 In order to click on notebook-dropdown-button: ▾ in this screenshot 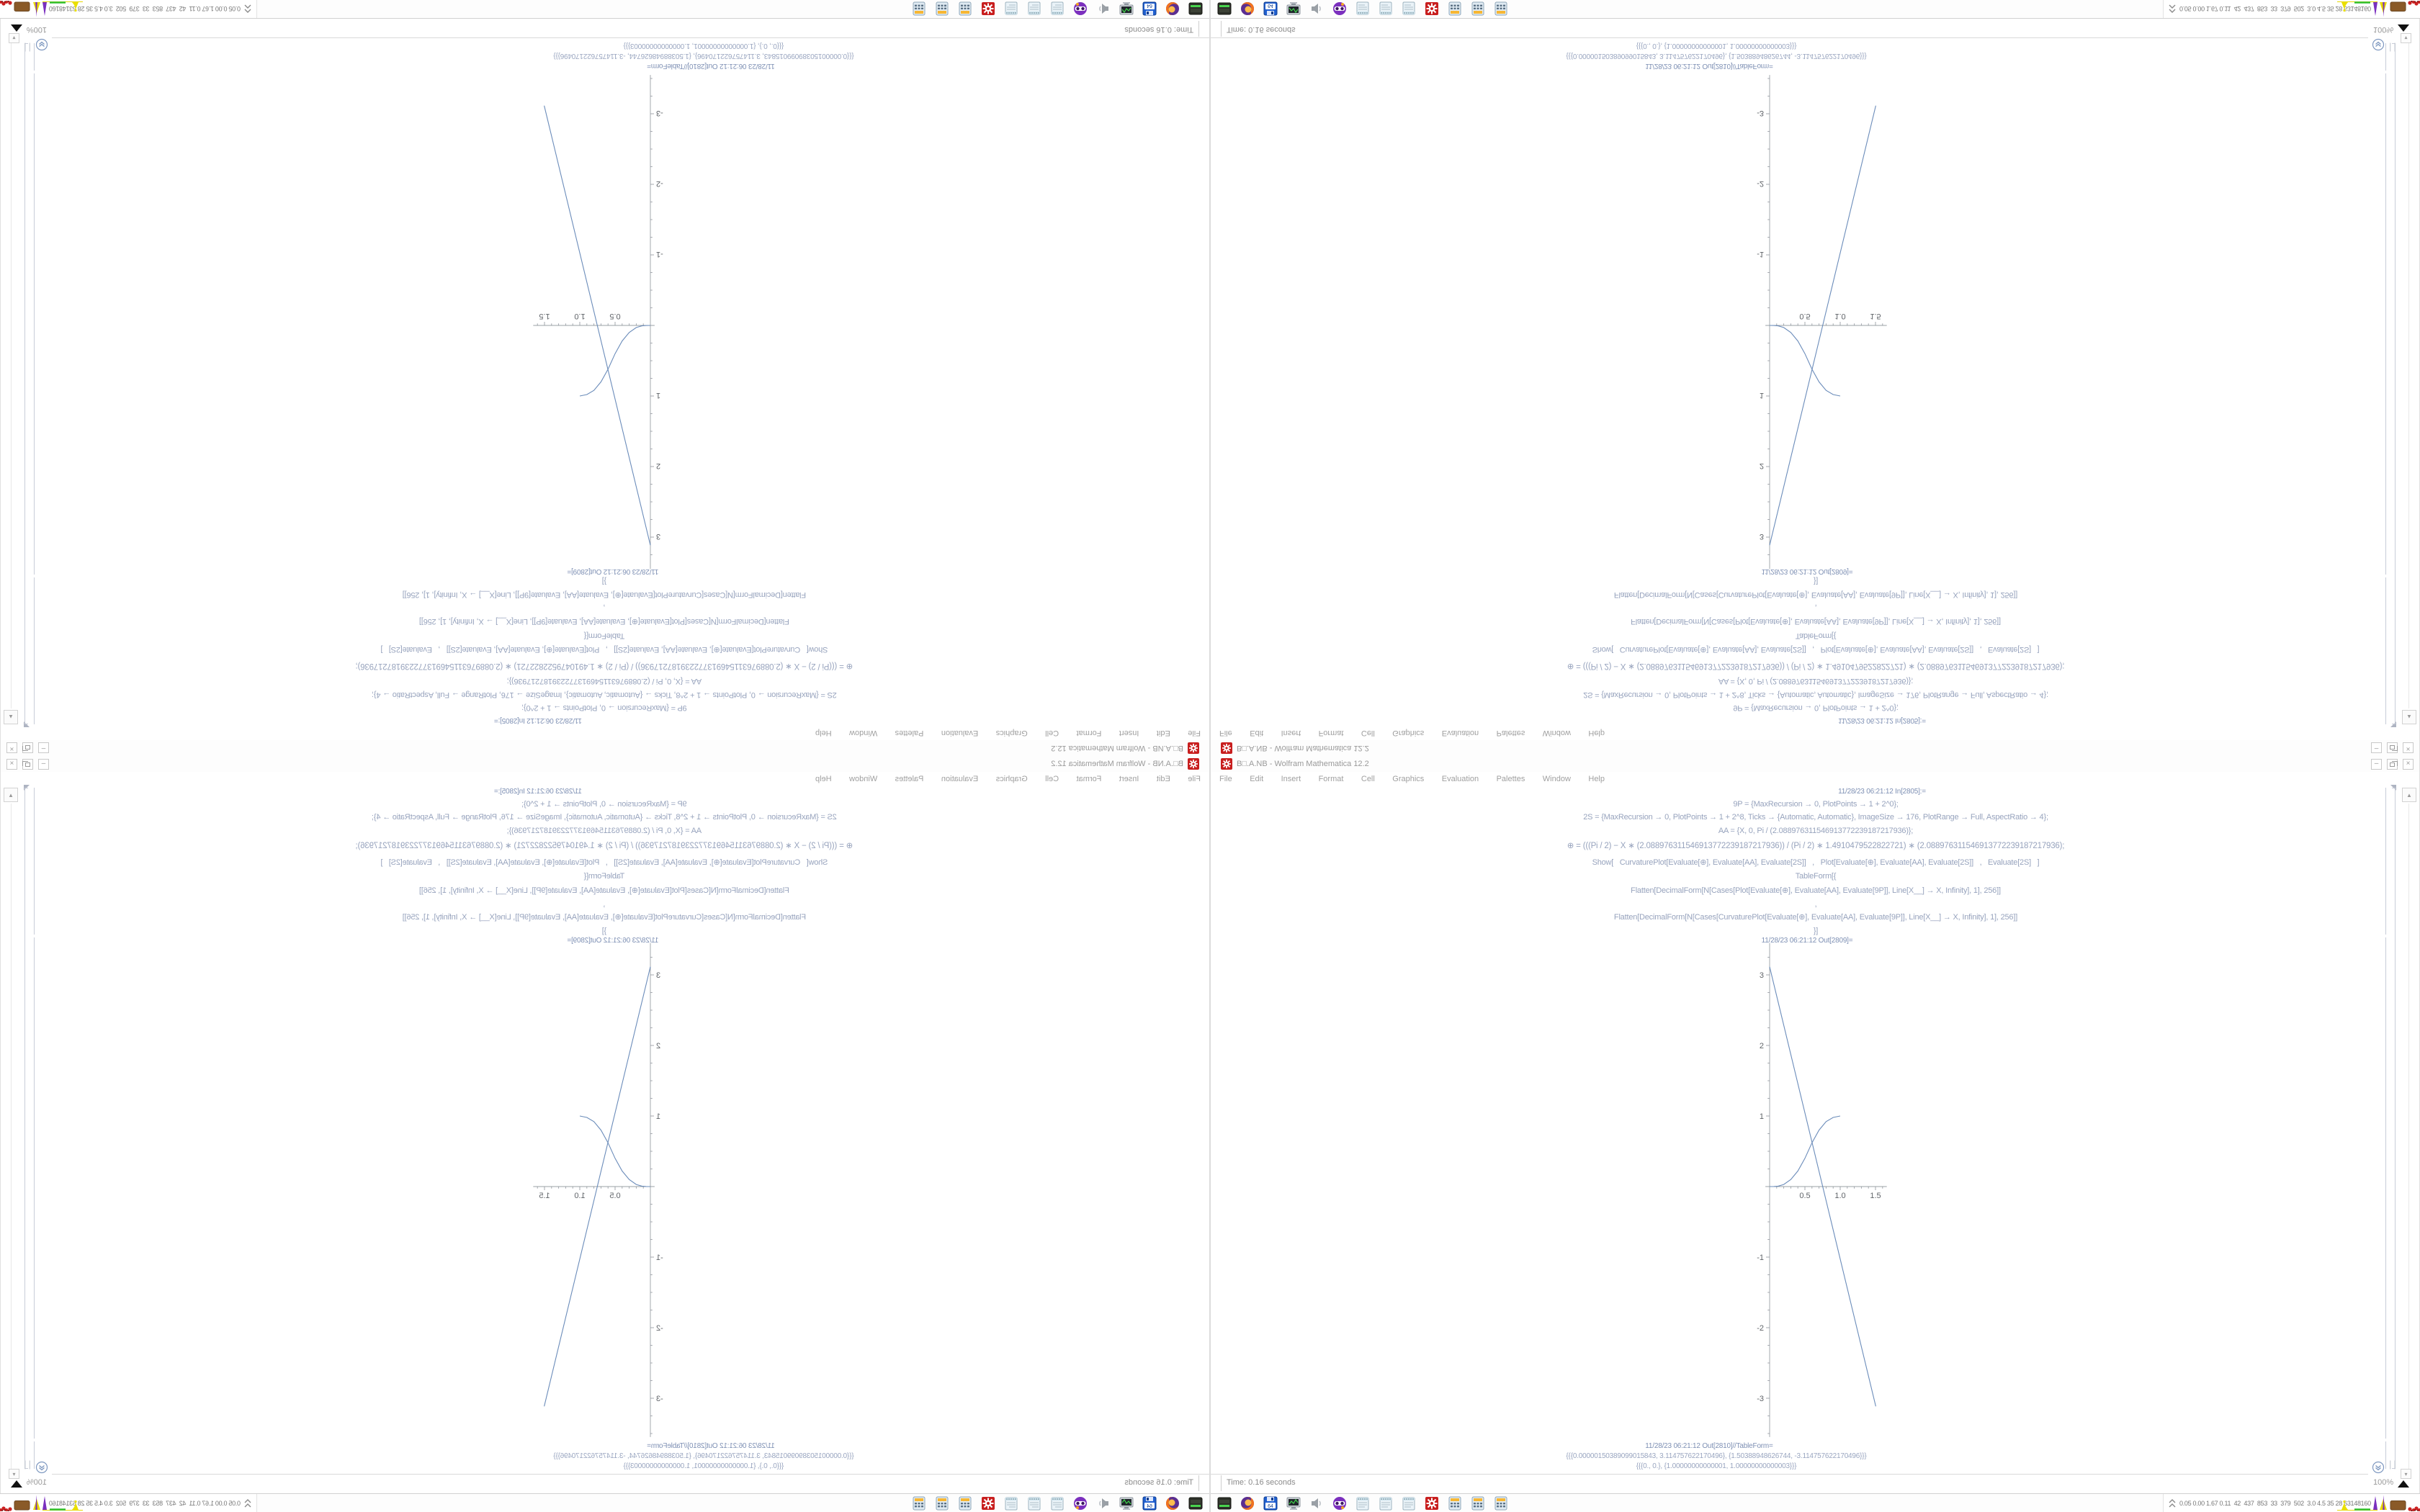, I will do `click(14, 1474)`.